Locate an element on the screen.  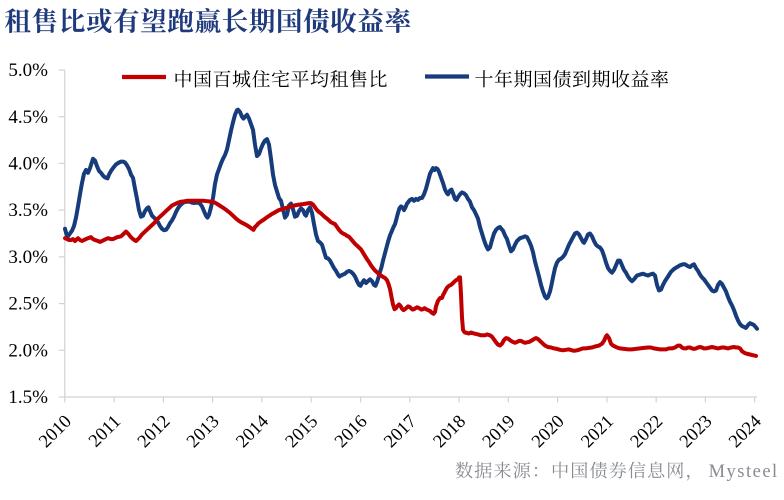
svg-text: 3.5% is located at coordinates (28, 210).